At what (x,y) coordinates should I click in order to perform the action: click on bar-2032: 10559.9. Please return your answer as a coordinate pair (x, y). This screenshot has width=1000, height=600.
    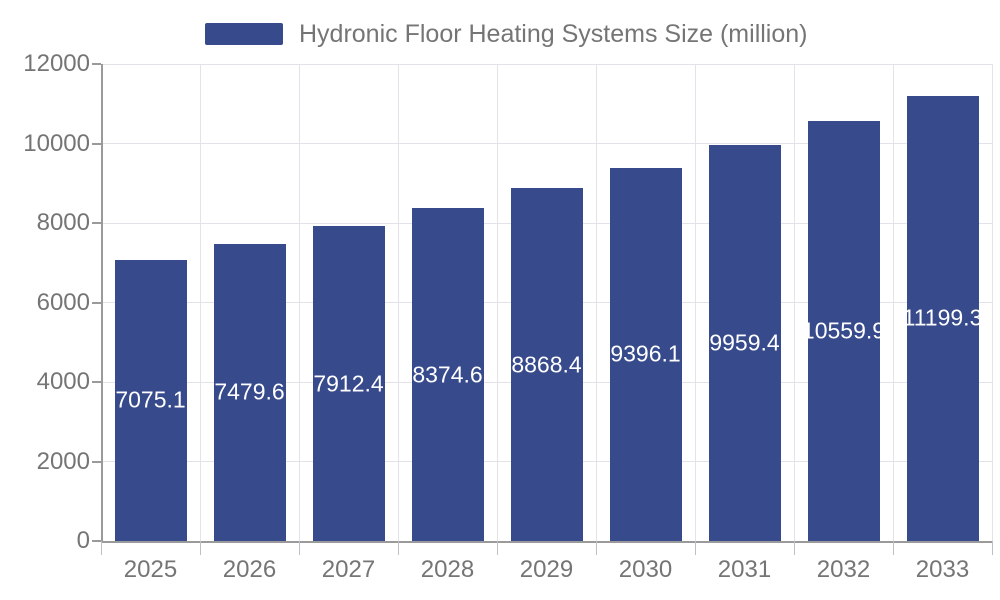
    Looking at the image, I should click on (843, 331).